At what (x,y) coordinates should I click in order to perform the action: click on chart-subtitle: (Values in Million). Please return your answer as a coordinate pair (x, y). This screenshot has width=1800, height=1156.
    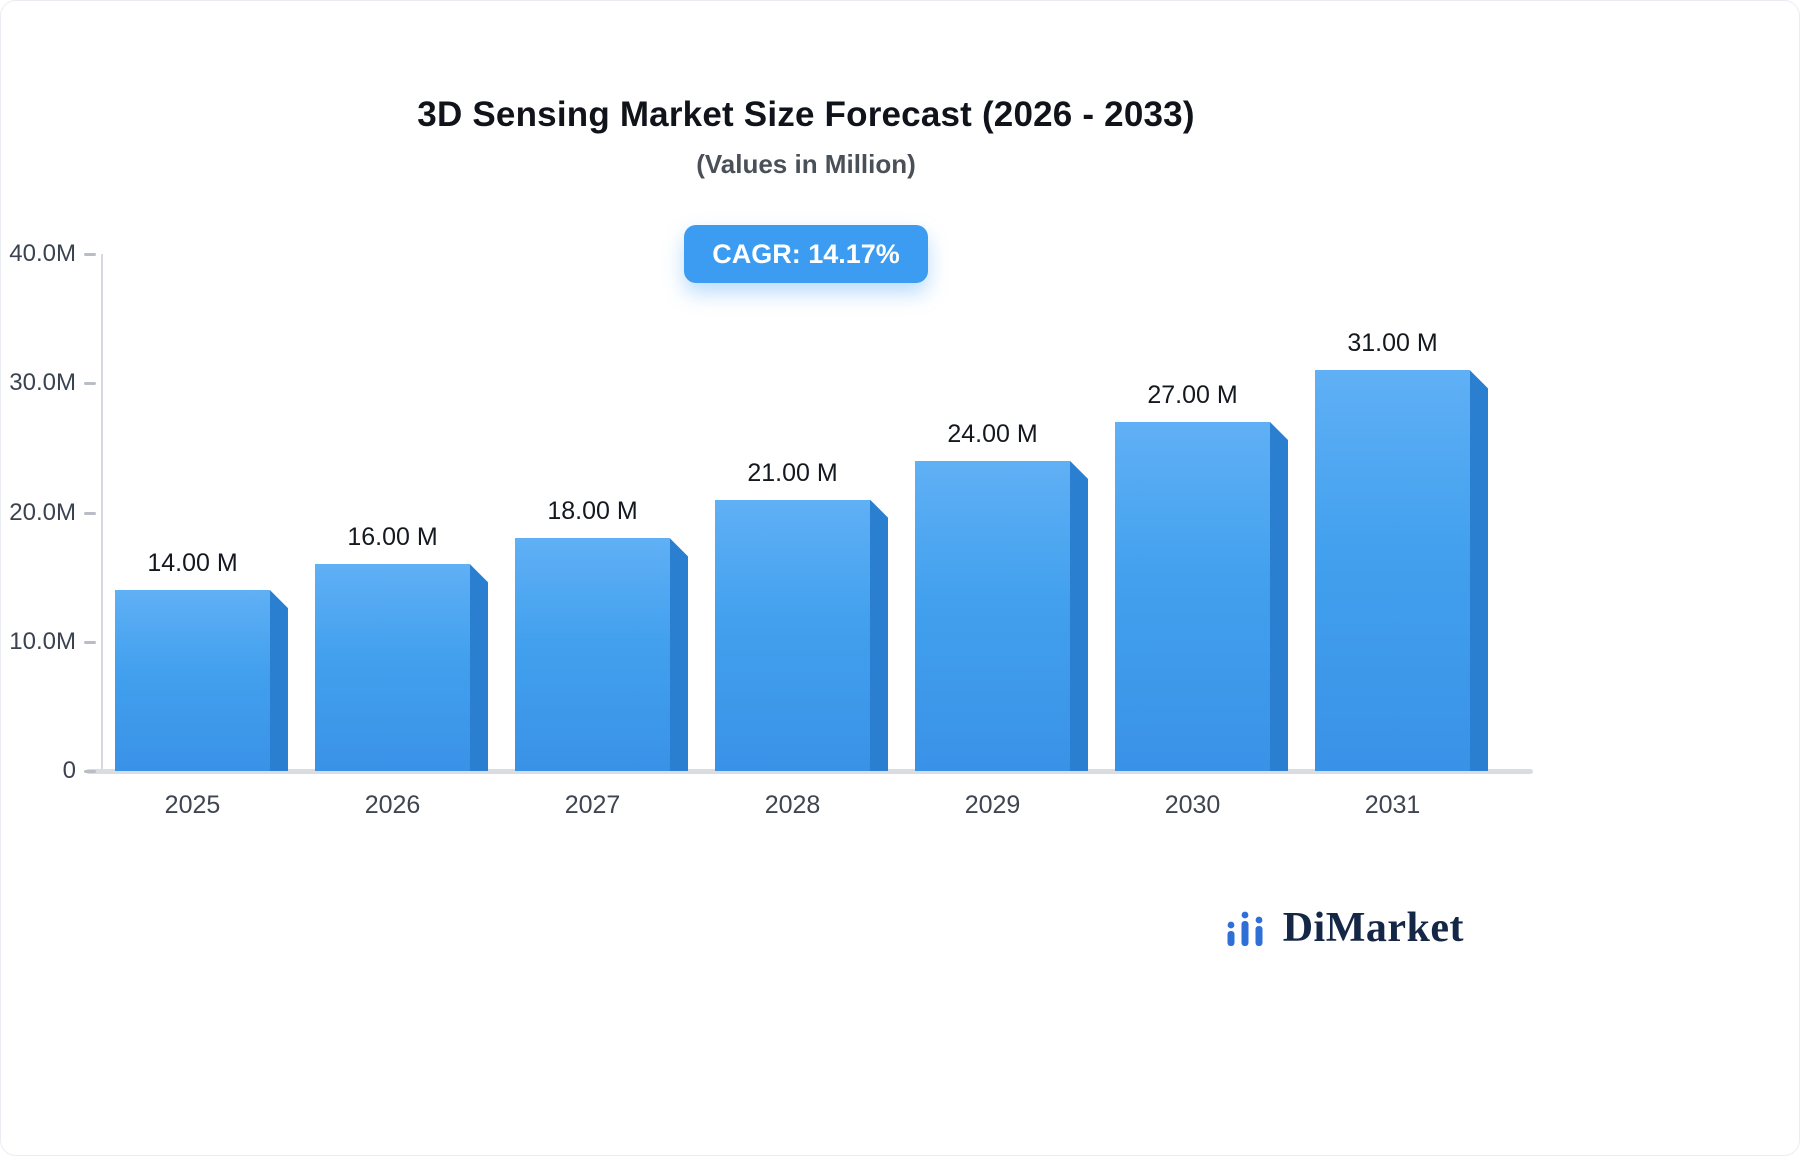
    Looking at the image, I should click on (806, 164).